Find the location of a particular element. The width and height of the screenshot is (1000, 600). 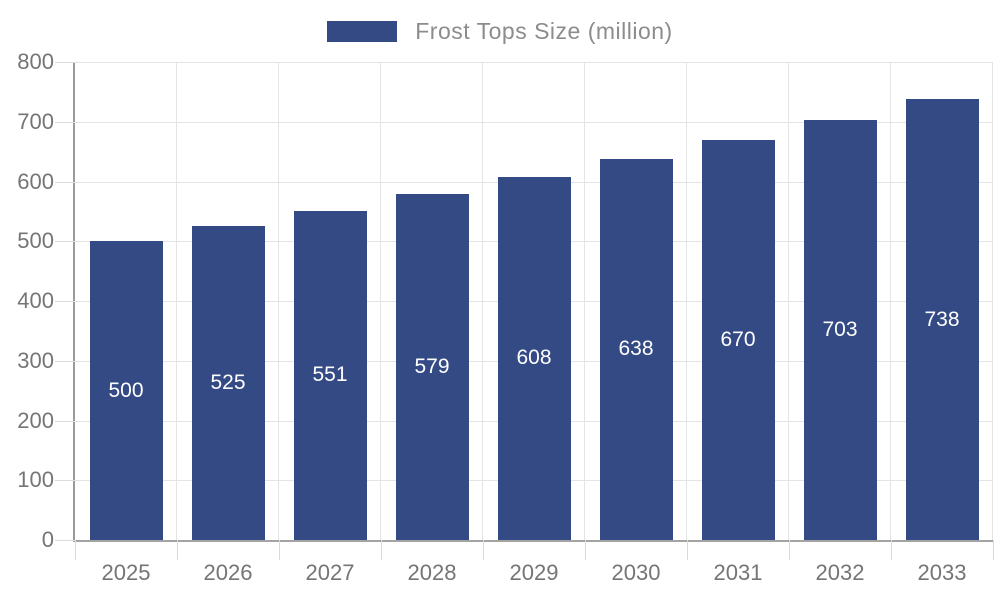

bar-value-label: 703 is located at coordinates (840, 329).